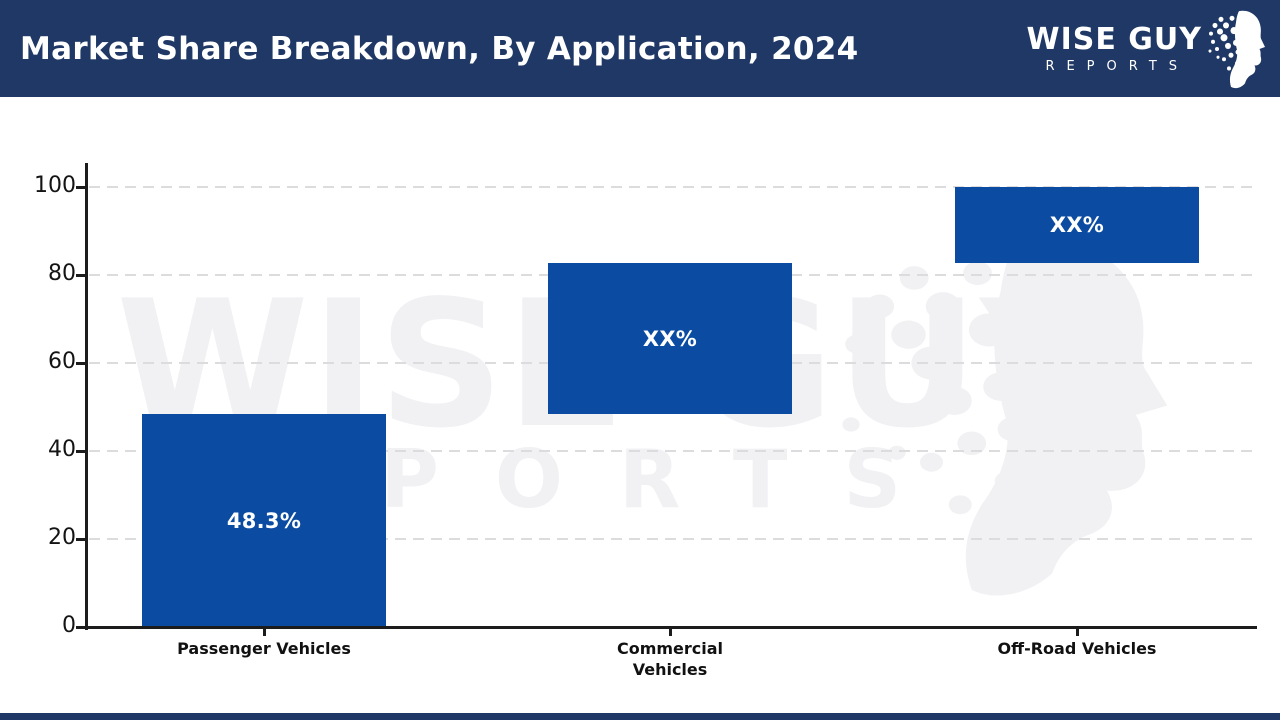 Image resolution: width=1280 pixels, height=720 pixels. I want to click on watermark-face-icon, so click(1005, 417).